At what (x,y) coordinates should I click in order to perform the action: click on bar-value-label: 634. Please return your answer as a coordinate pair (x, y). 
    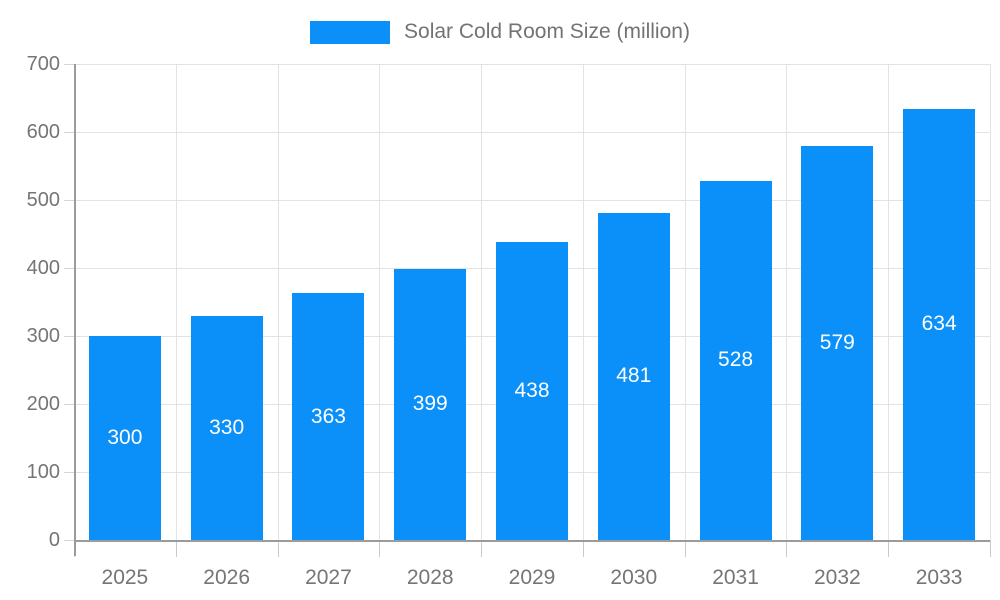
    Looking at the image, I should click on (939, 324).